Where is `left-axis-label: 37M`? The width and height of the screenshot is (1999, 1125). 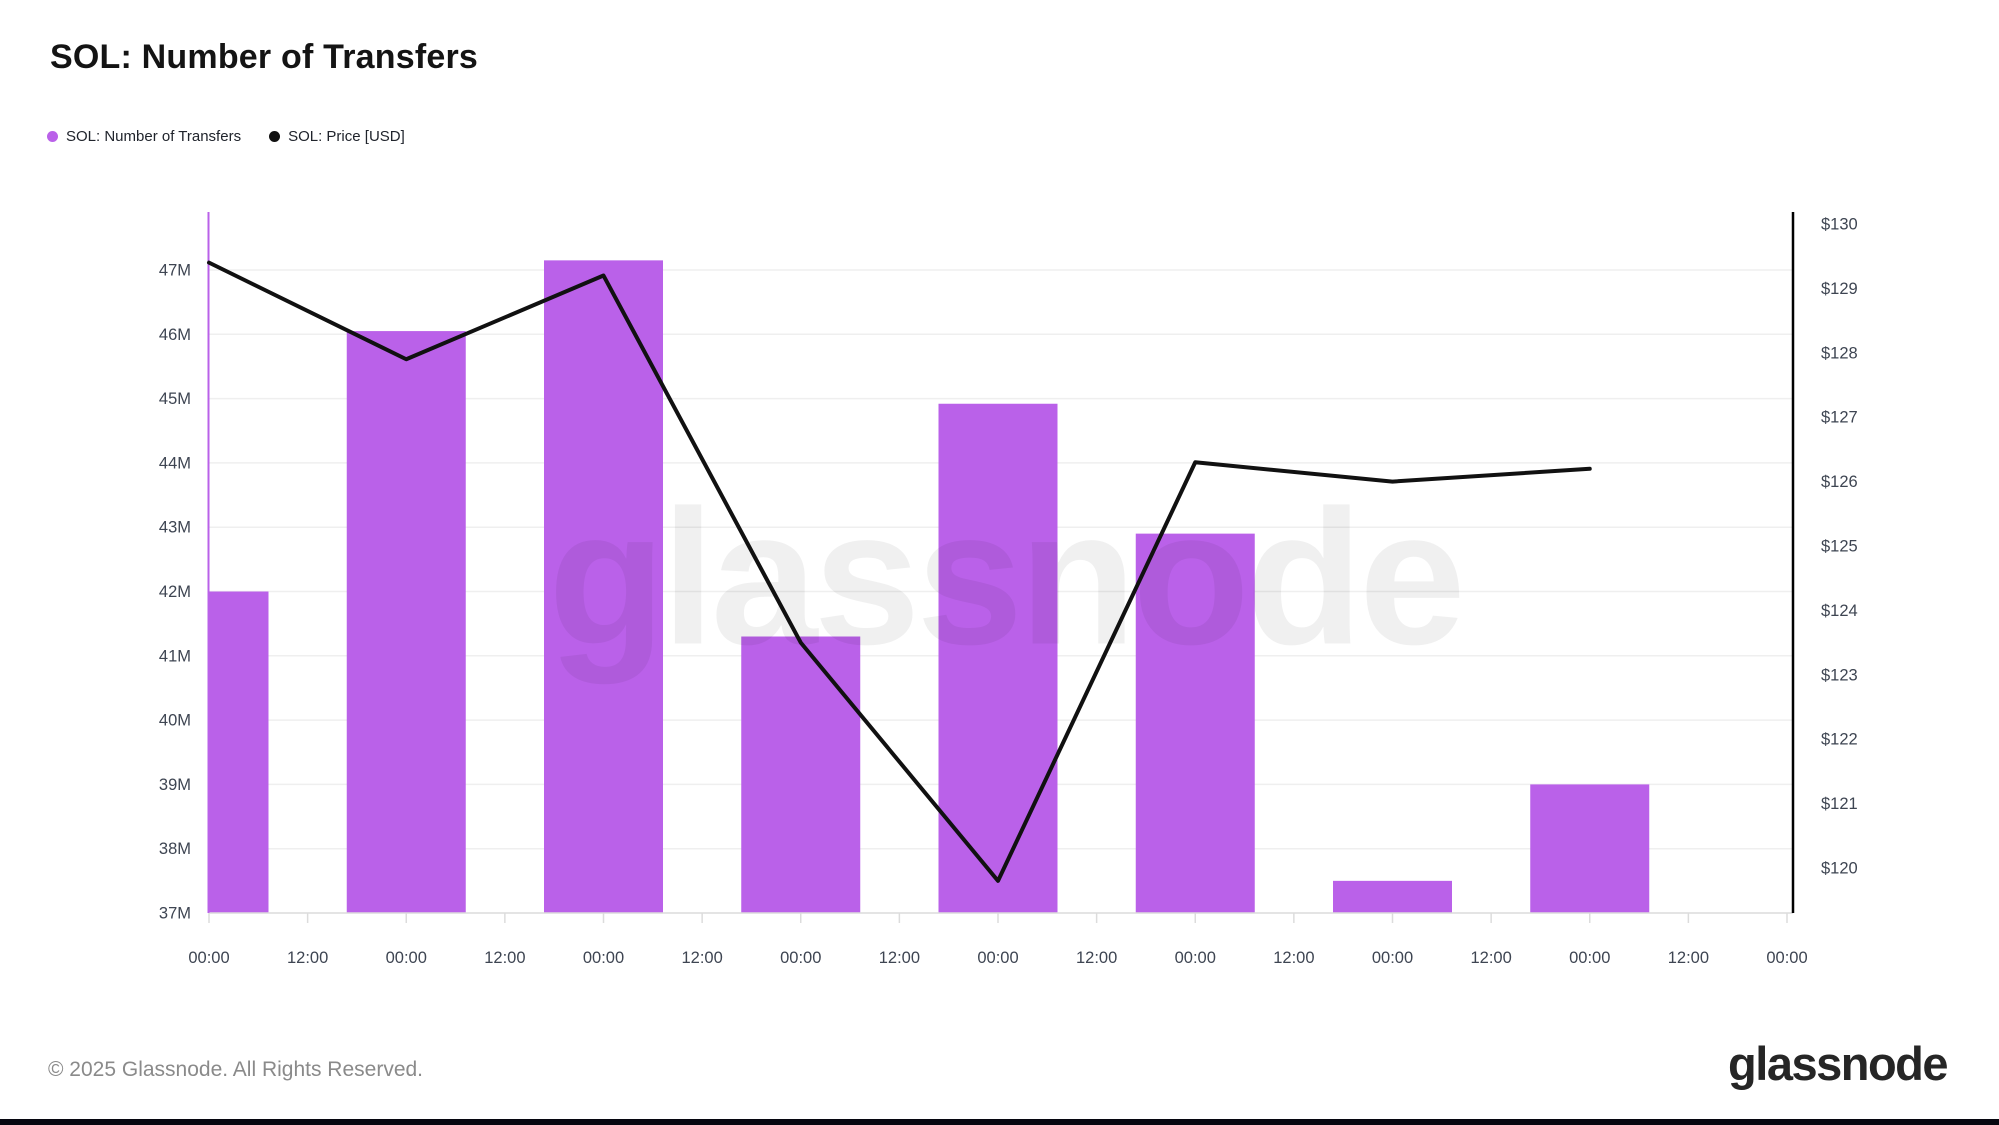 left-axis-label: 37M is located at coordinates (175, 914).